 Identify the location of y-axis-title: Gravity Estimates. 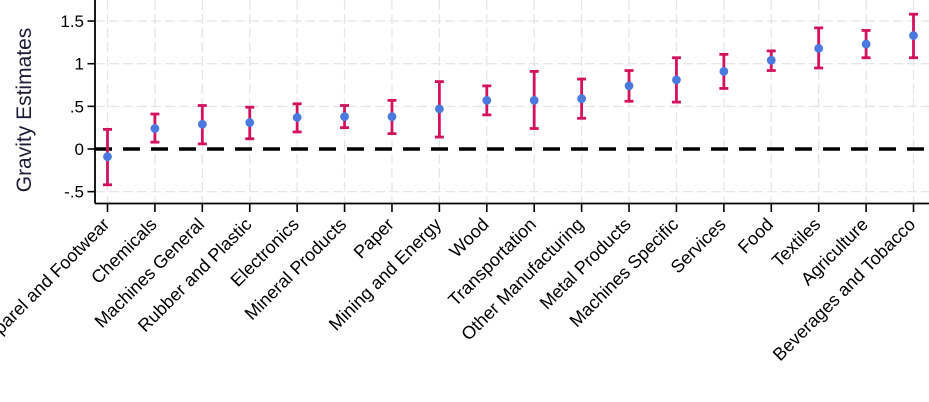
(24, 110).